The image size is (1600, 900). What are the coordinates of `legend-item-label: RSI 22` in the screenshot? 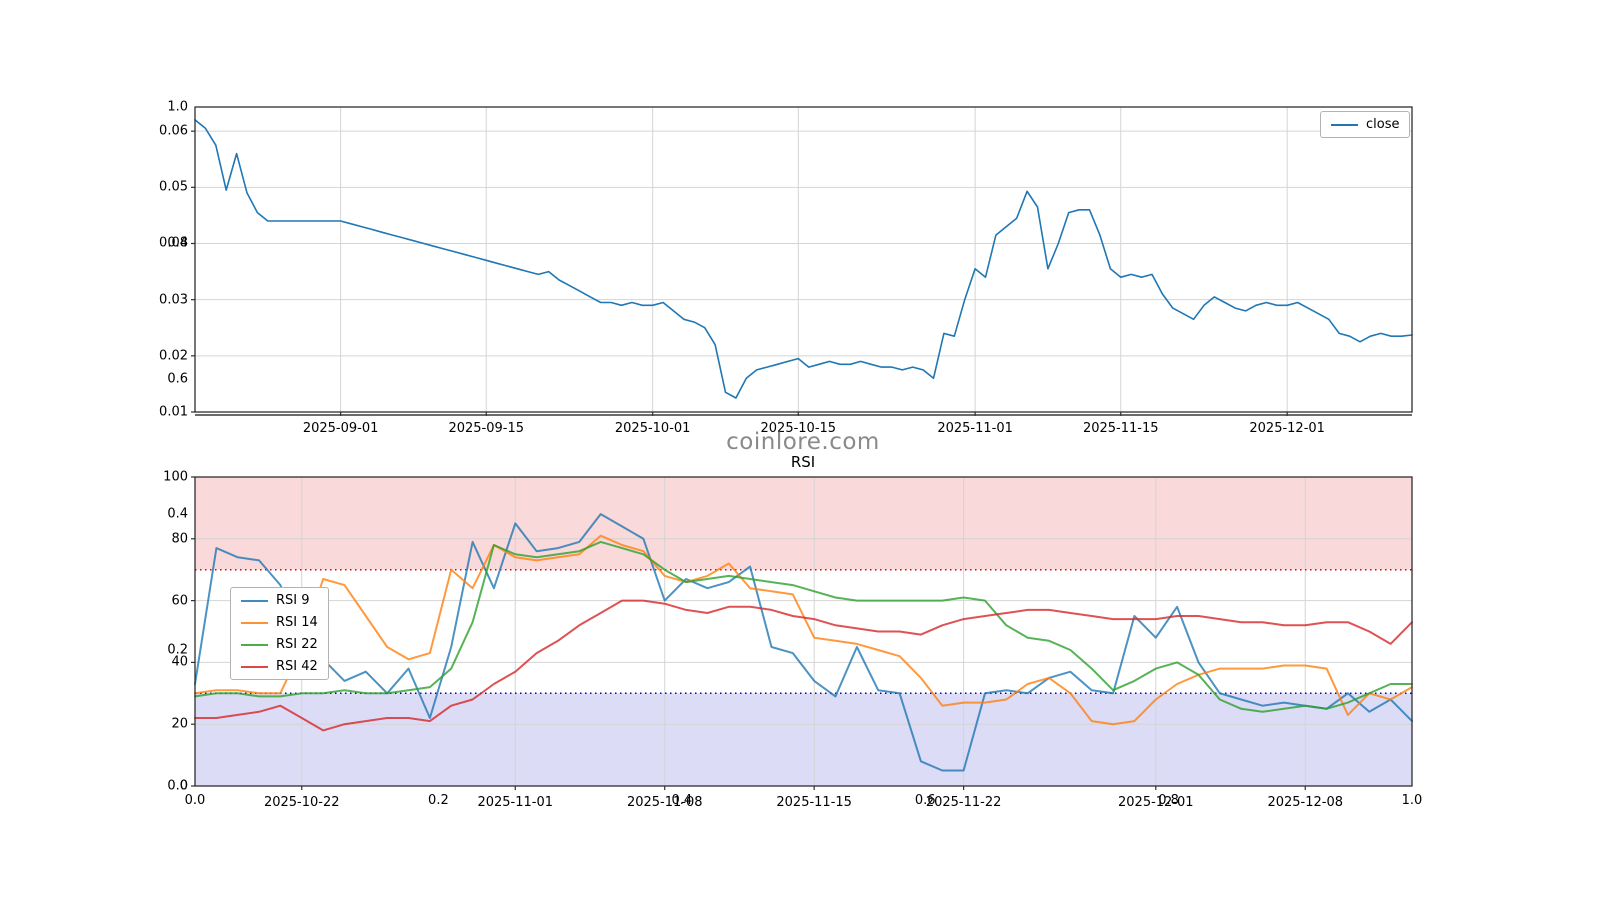 It's located at (297, 644).